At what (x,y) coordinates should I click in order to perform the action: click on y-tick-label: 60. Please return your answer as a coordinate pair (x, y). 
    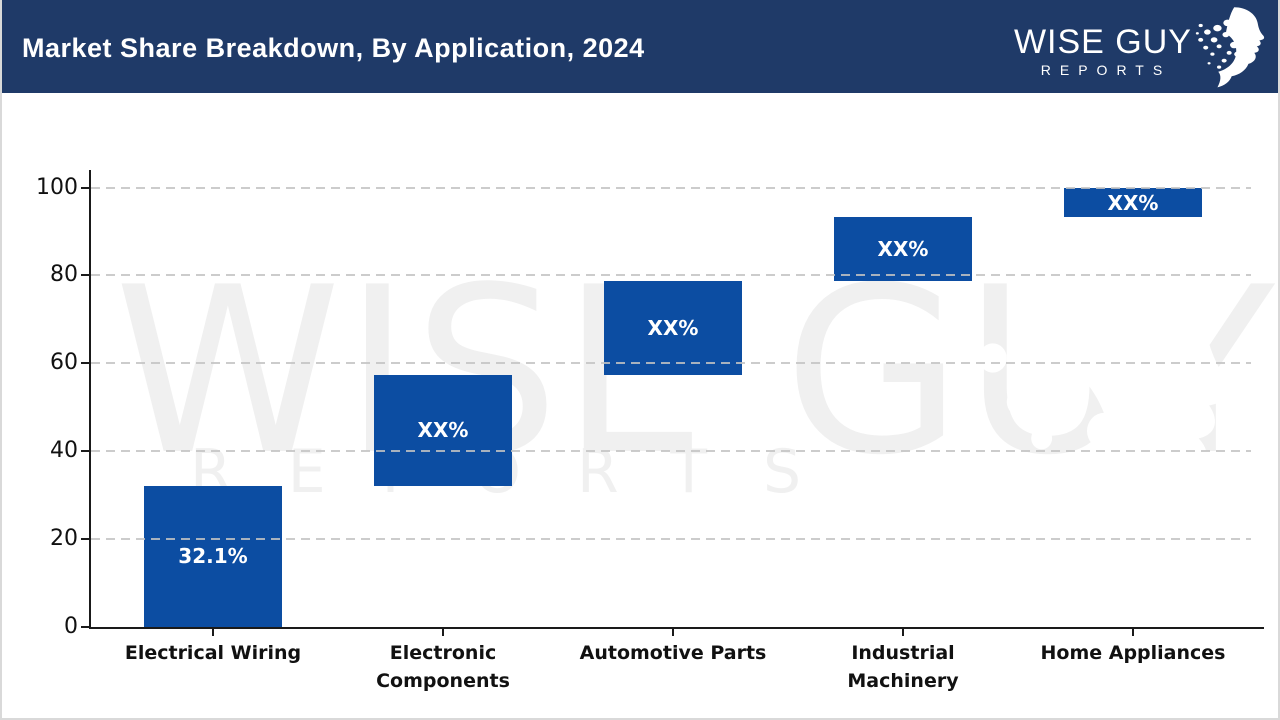
    Looking at the image, I should click on (64, 363).